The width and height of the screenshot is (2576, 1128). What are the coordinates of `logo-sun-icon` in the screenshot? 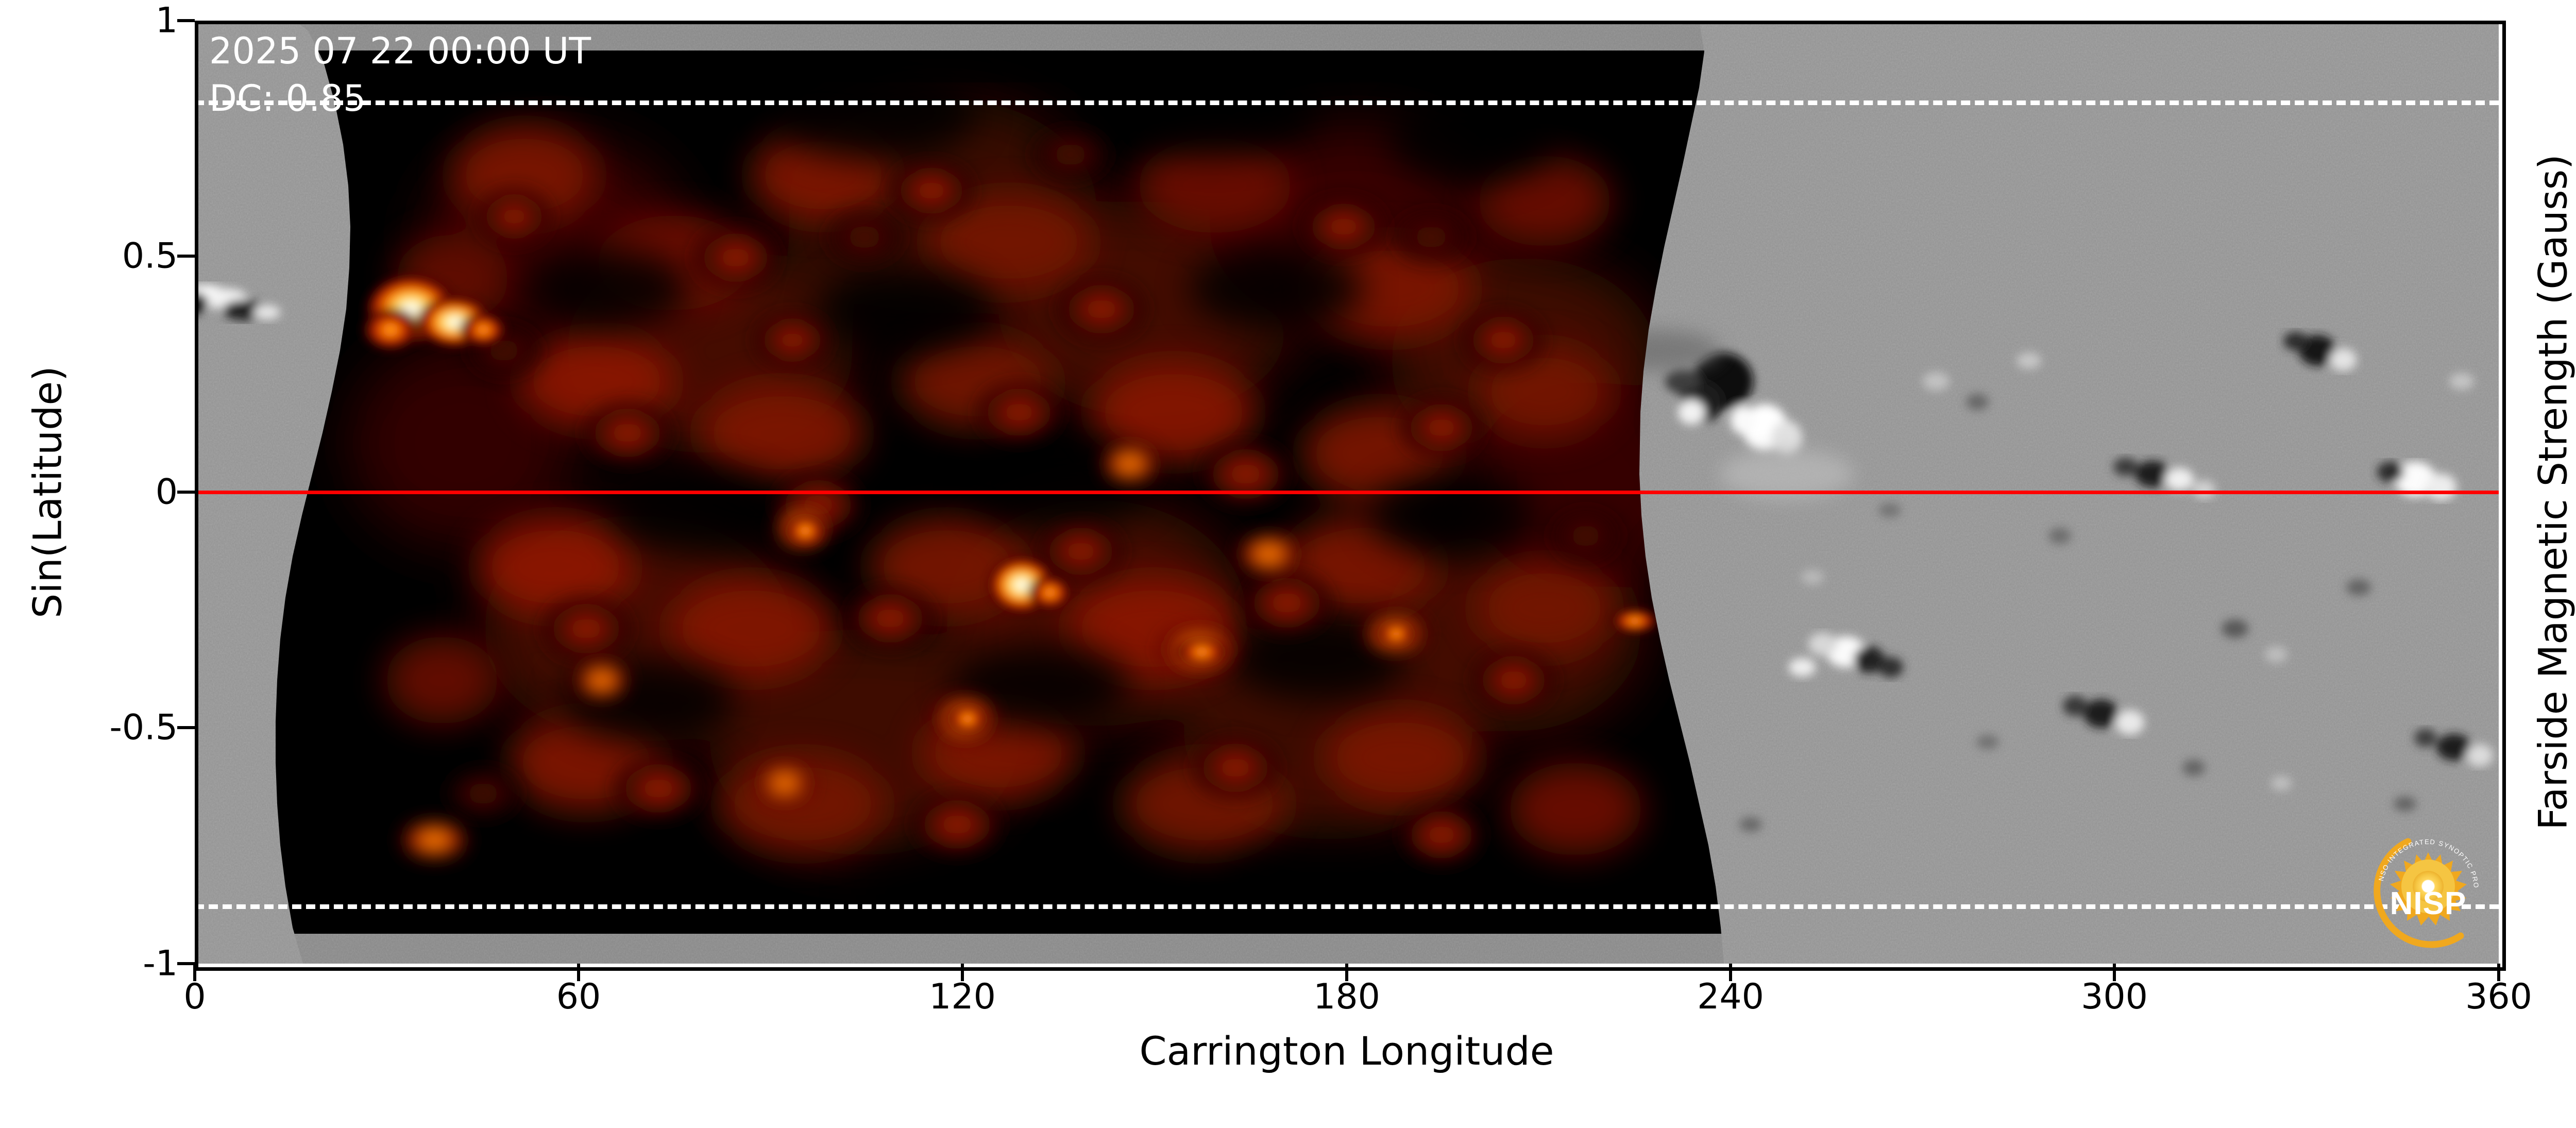 It's located at (2428, 889).